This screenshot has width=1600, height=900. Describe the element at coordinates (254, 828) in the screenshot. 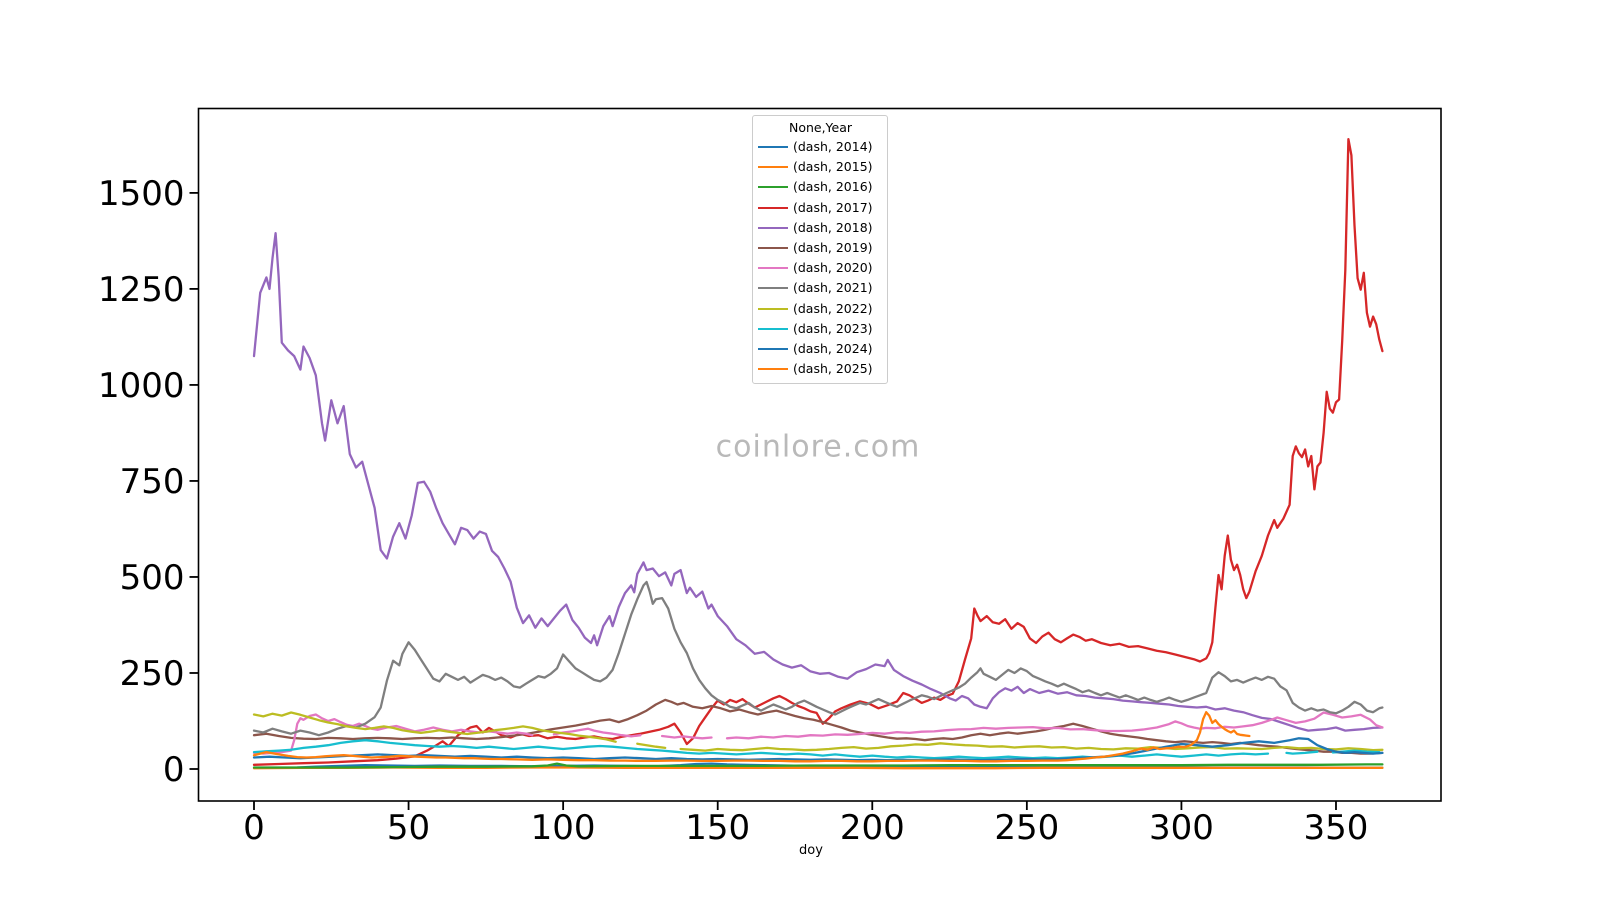

I see `x-tick-label: 0` at that location.